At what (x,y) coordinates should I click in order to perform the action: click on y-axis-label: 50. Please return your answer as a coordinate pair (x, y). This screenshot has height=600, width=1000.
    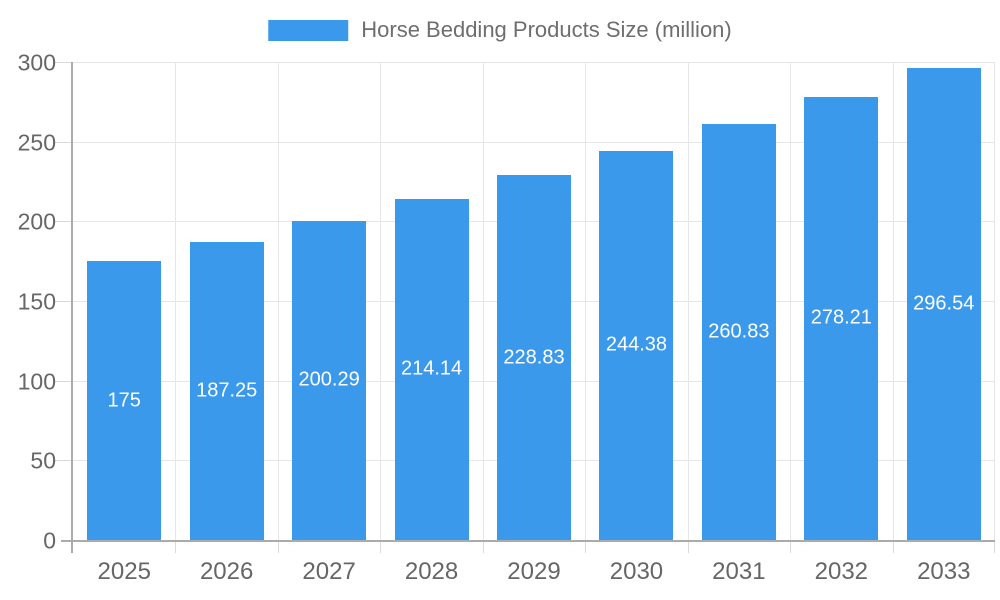
    Looking at the image, I should click on (43, 460).